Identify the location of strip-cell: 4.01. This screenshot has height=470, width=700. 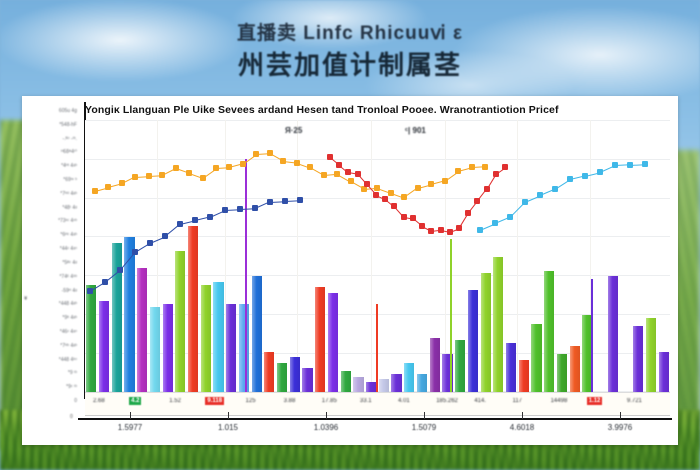
(404, 401).